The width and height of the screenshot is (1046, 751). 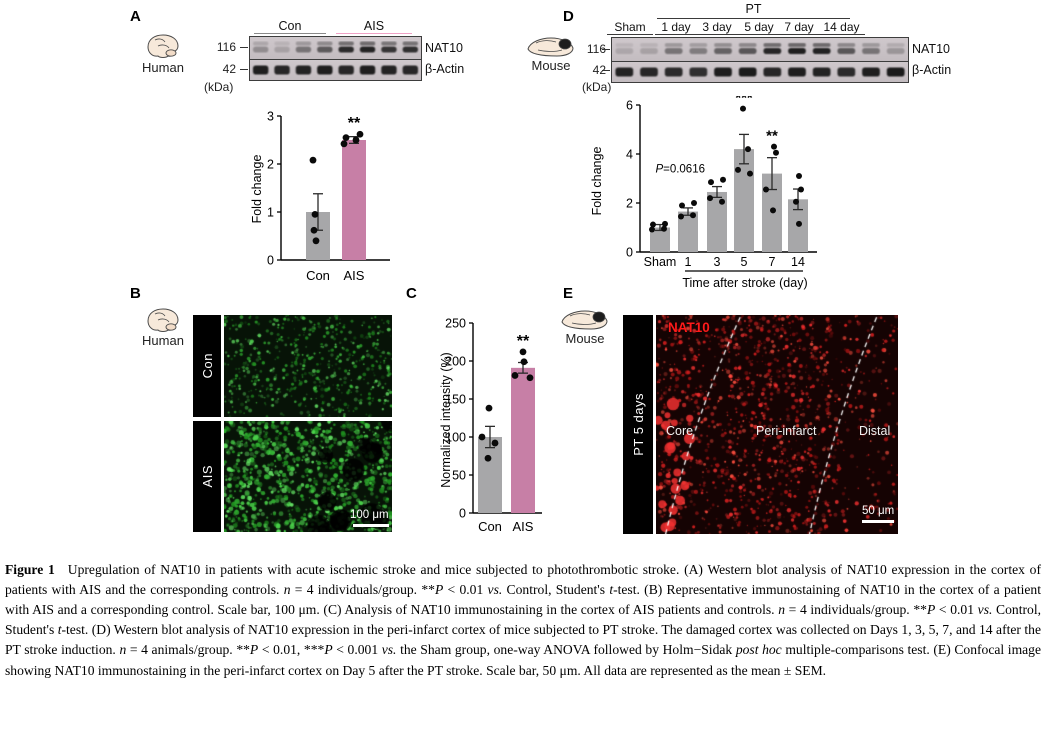 I want to click on blot-d-lane-sham: Sham, so click(x=630, y=28).